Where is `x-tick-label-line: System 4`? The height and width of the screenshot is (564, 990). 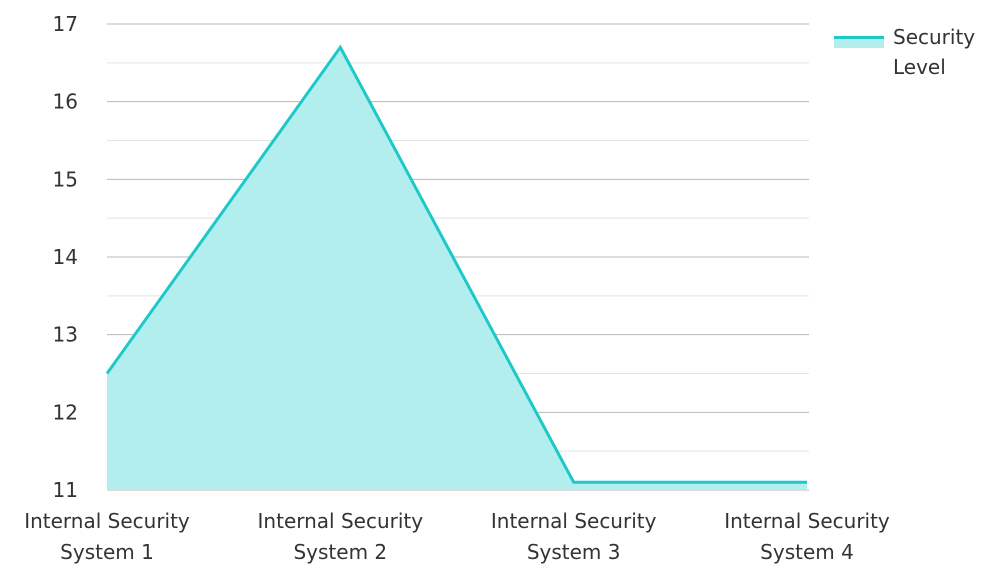
x-tick-label-line: System 4 is located at coordinates (807, 552).